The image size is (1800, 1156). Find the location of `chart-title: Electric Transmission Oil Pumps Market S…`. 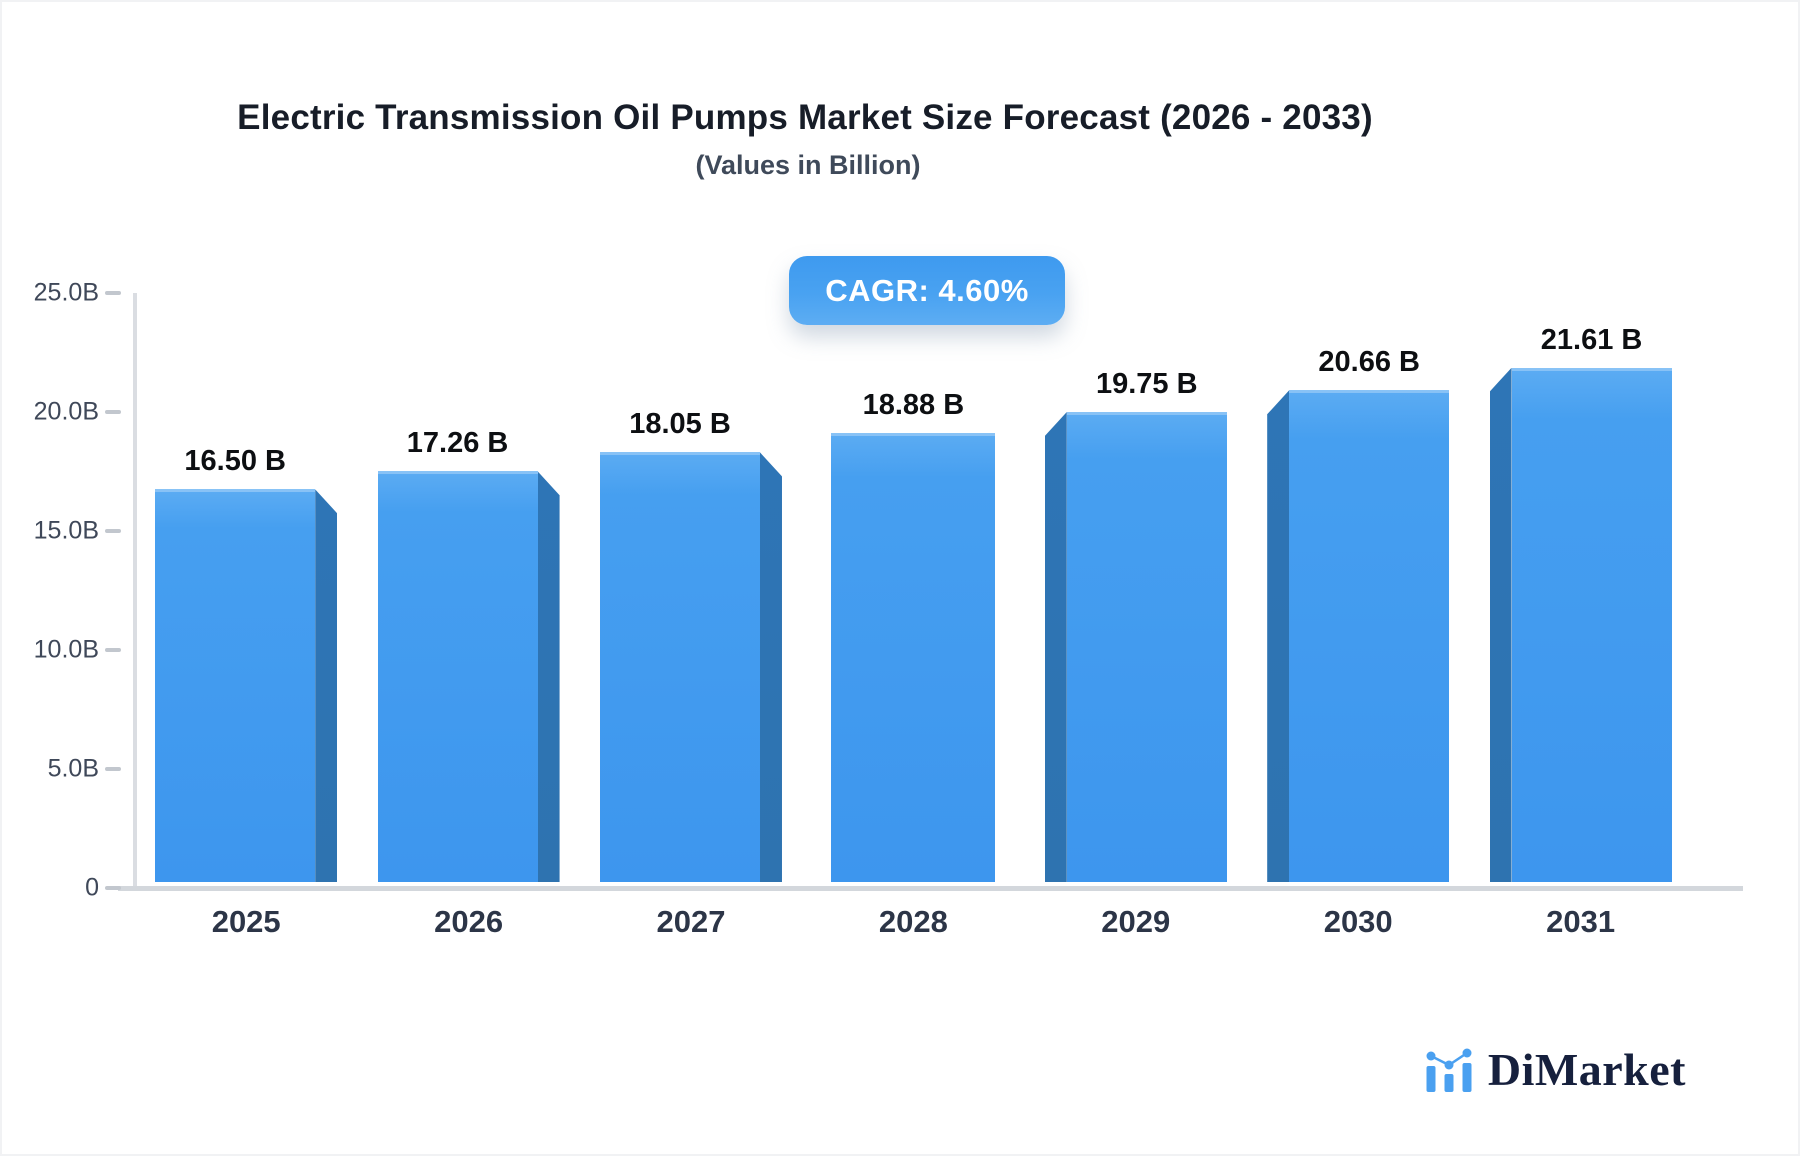

chart-title: Electric Transmission Oil Pumps Market S… is located at coordinates (805, 117).